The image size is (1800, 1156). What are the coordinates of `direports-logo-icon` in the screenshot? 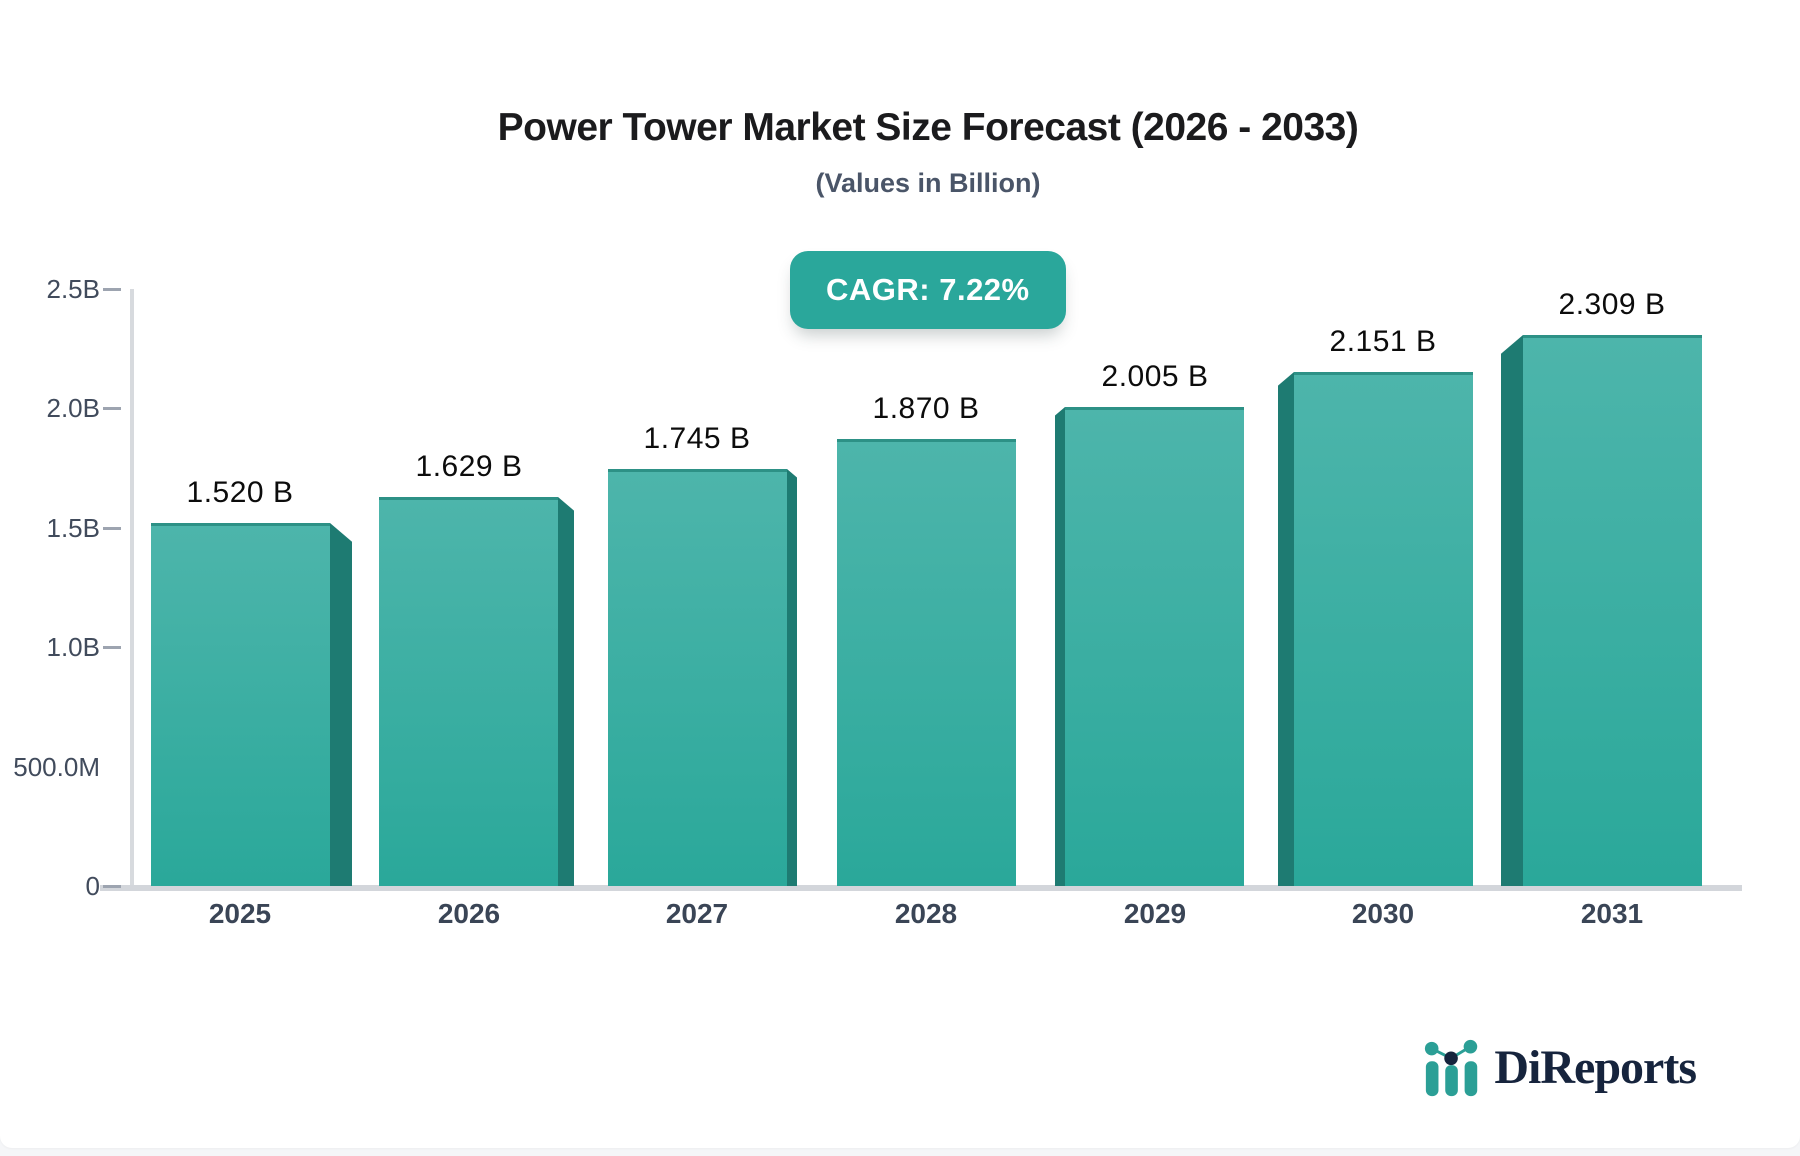 It's located at (1451, 1068).